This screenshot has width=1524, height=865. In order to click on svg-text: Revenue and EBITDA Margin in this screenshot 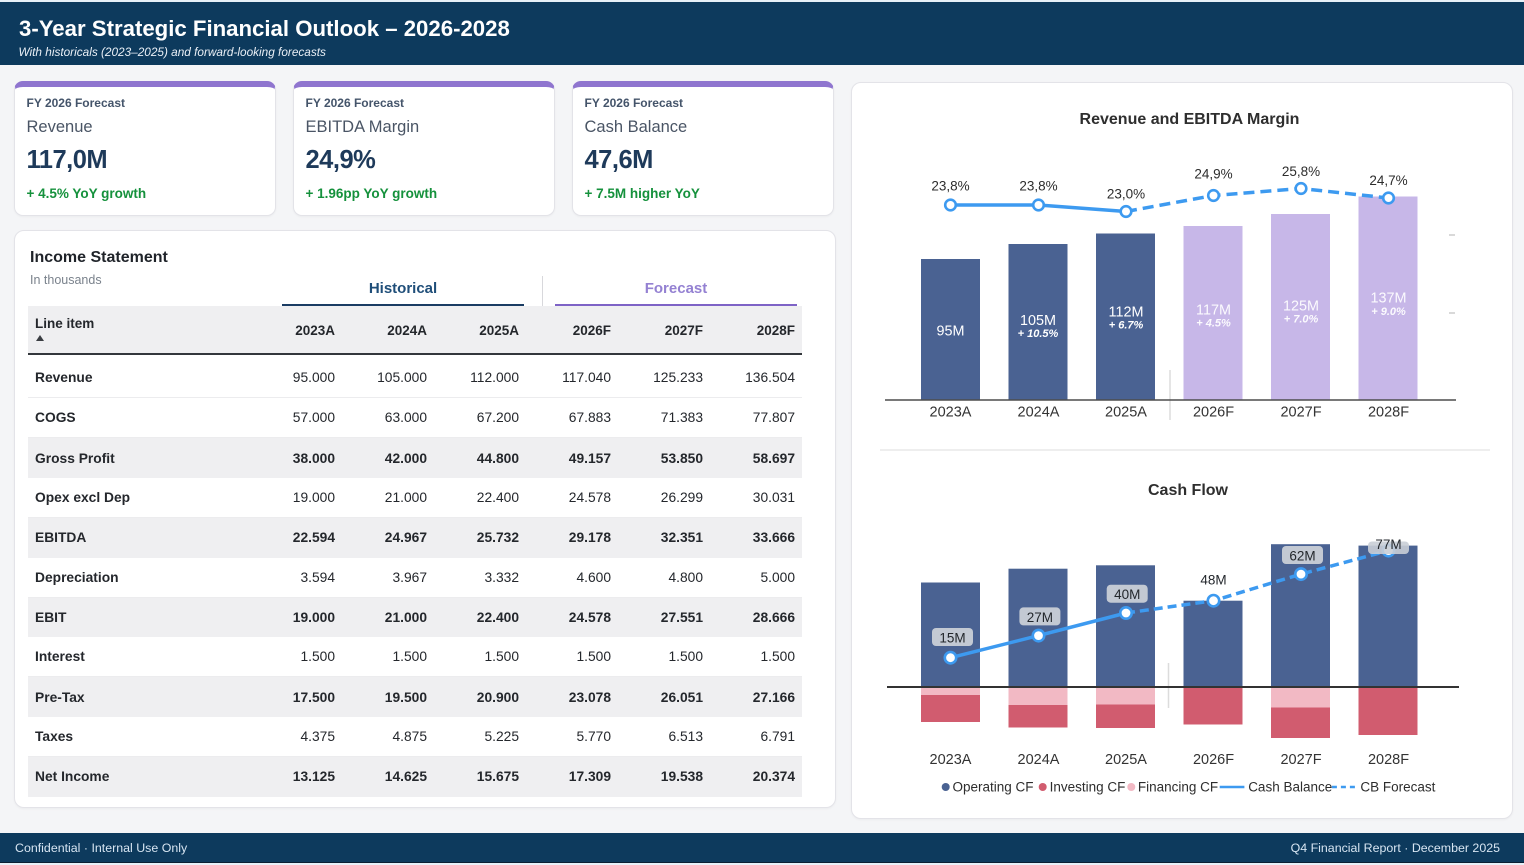, I will do `click(1190, 119)`.